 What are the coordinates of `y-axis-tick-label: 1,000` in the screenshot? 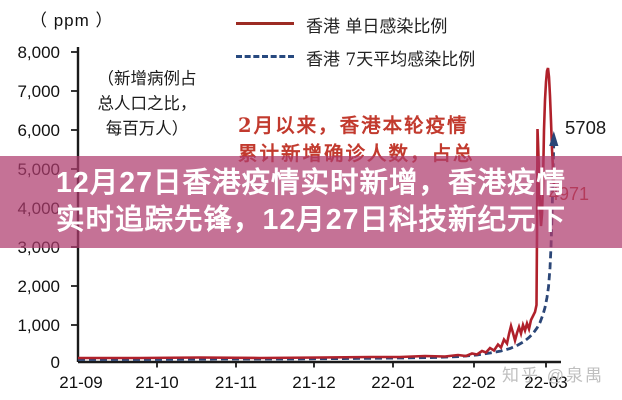 It's located at (38, 325).